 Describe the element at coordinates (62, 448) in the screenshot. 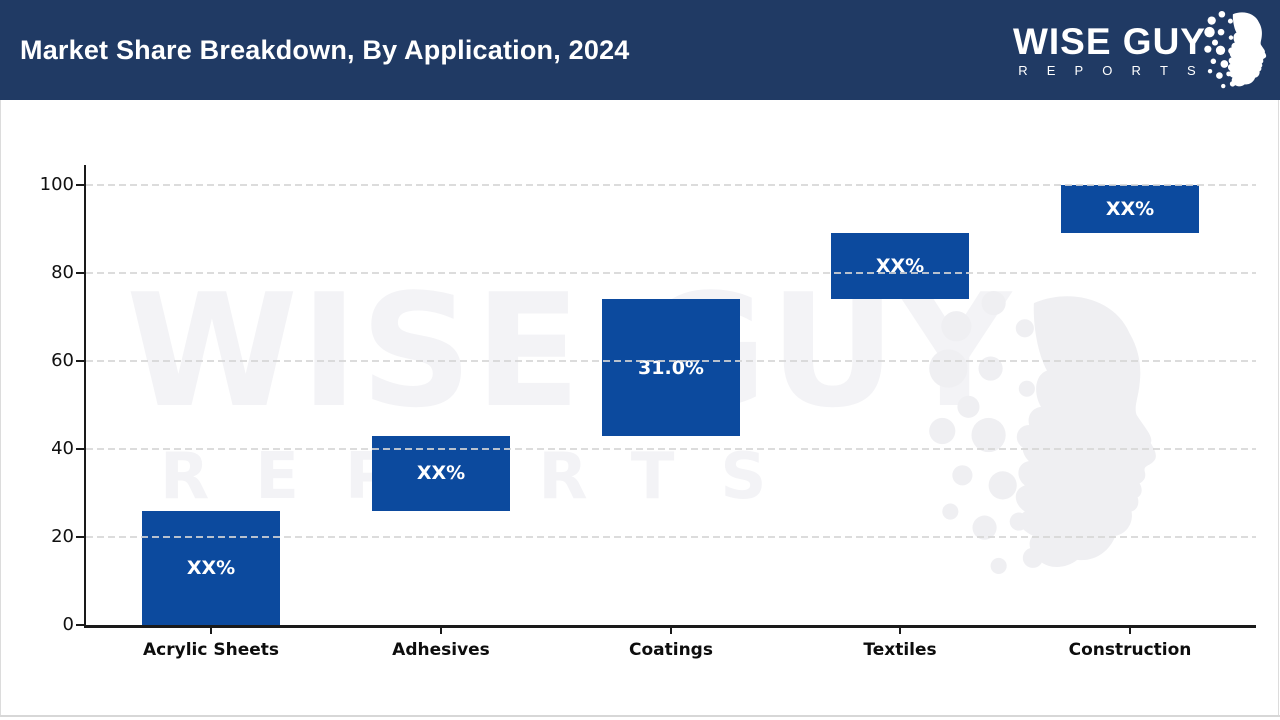

I see `y-tick-label-40: 40` at that location.